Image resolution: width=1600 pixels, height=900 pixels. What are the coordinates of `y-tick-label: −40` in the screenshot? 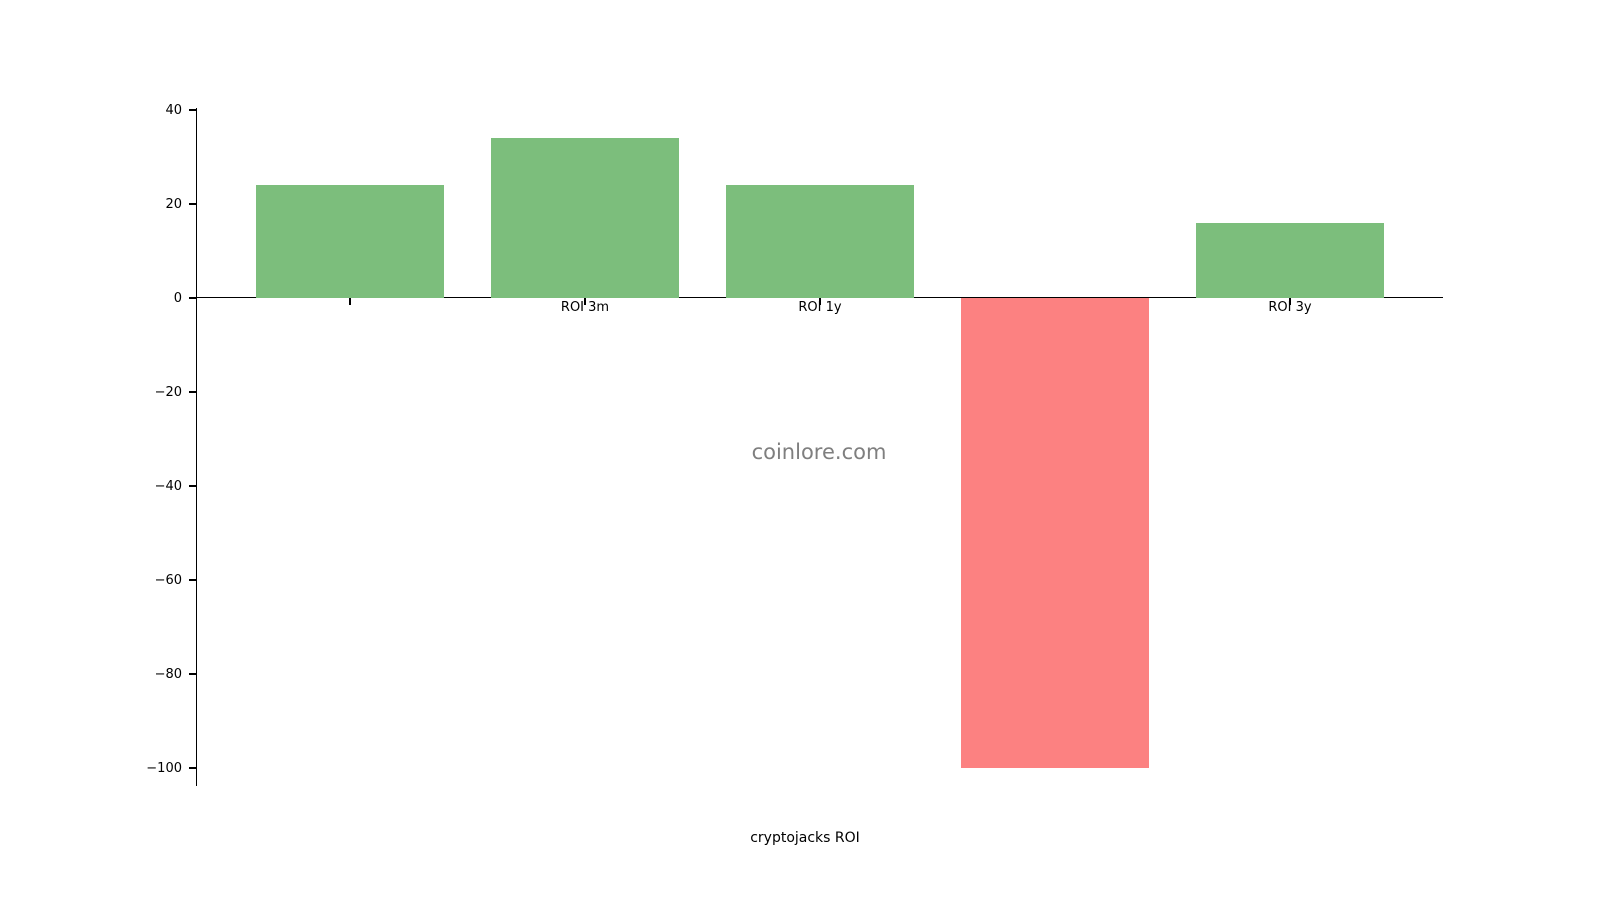 It's located at (168, 486).